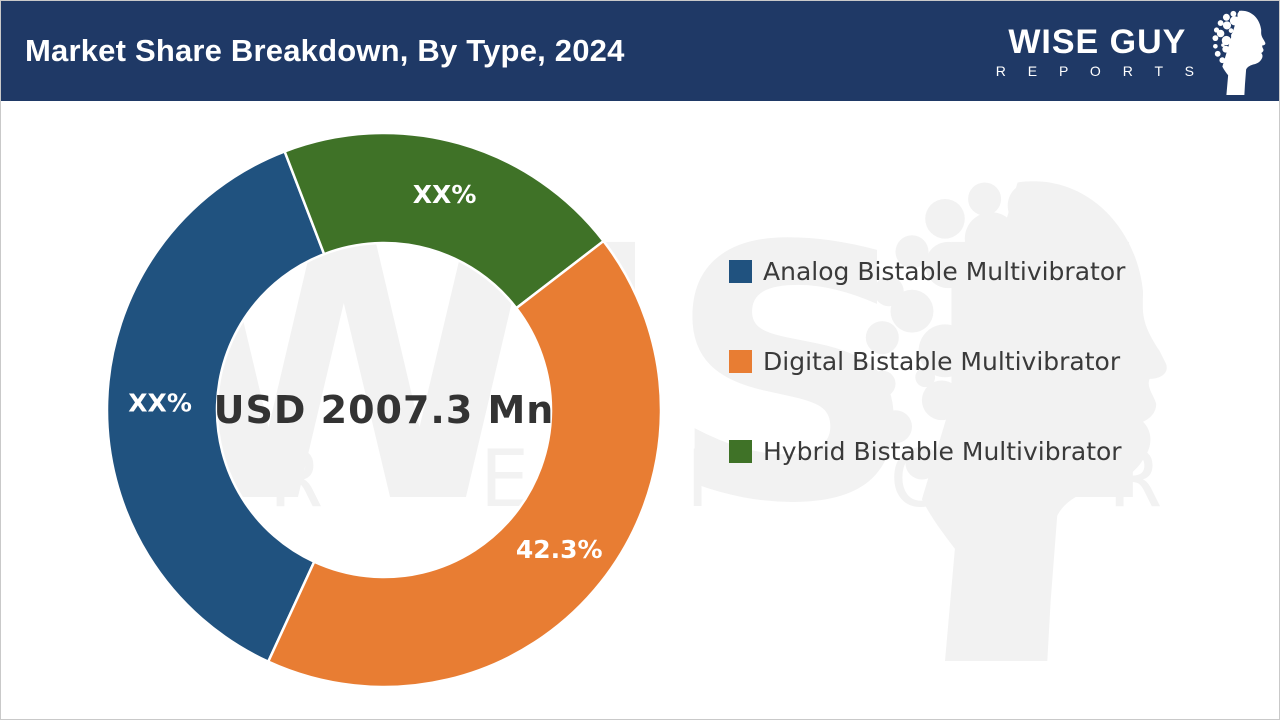 The width and height of the screenshot is (1280, 720). Describe the element at coordinates (942, 361) in the screenshot. I see `legend-label: Digital Bistable Multivibrator` at that location.